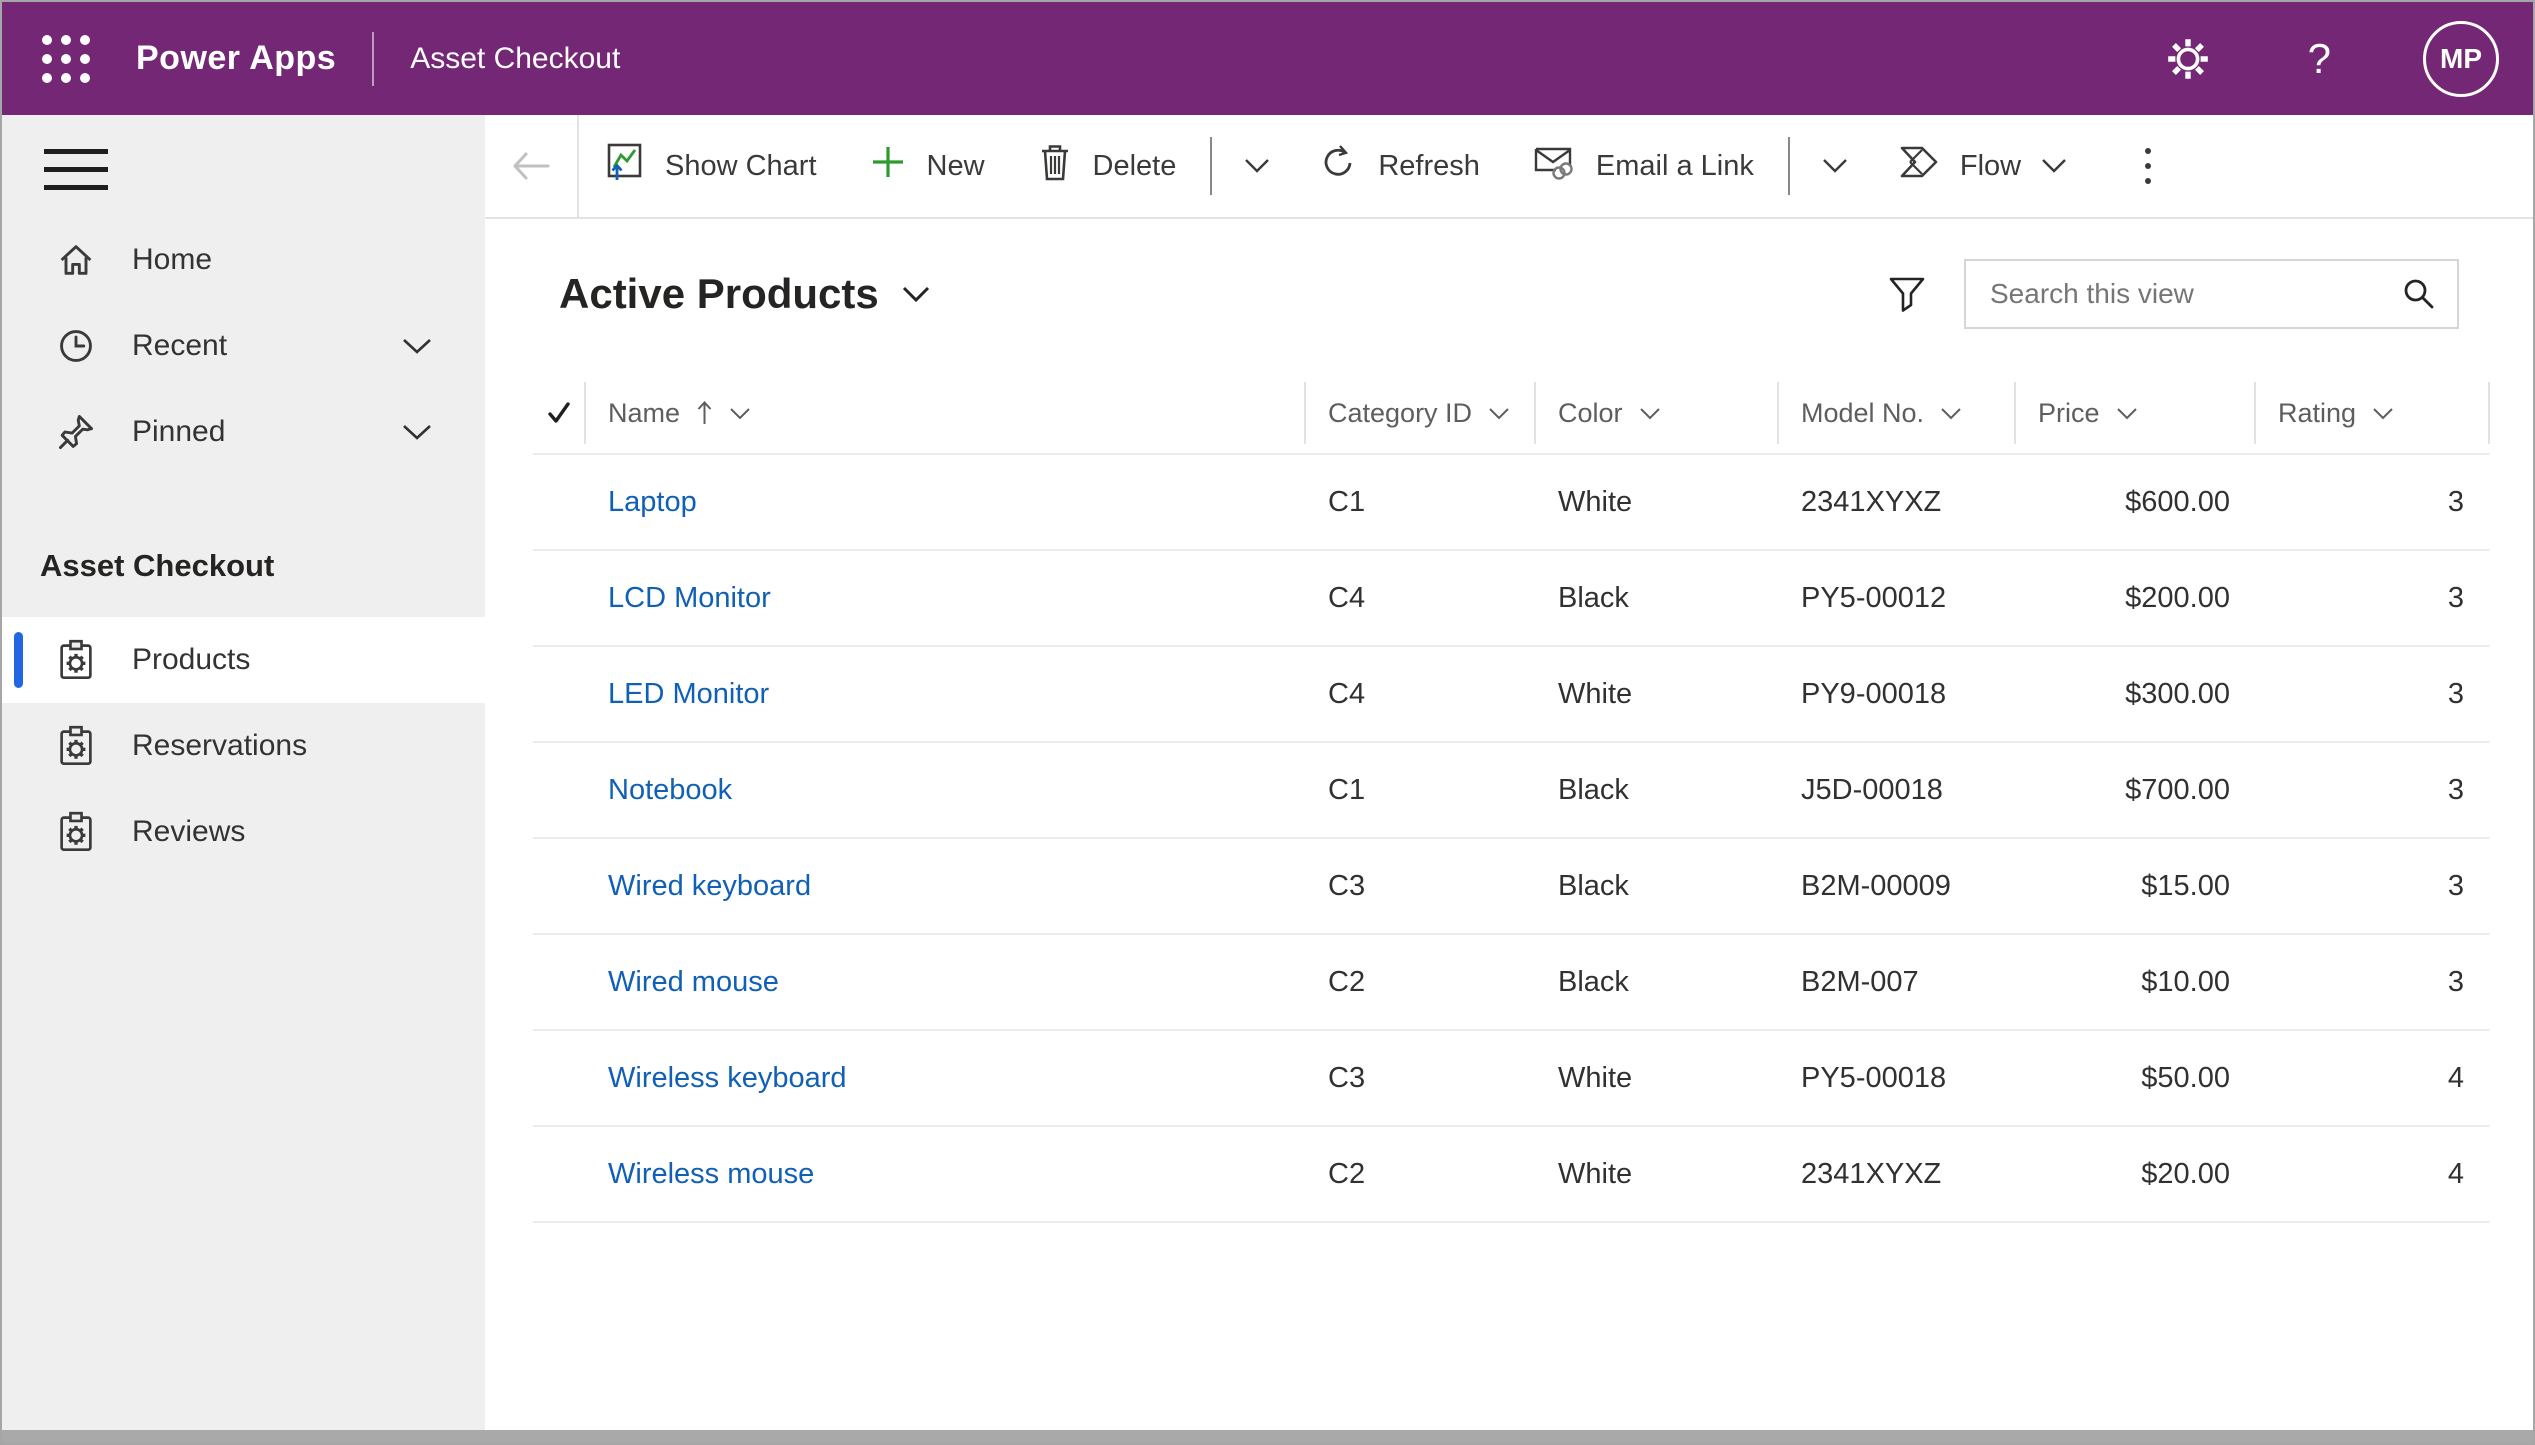  I want to click on cell-category-id: C4, so click(1347, 693).